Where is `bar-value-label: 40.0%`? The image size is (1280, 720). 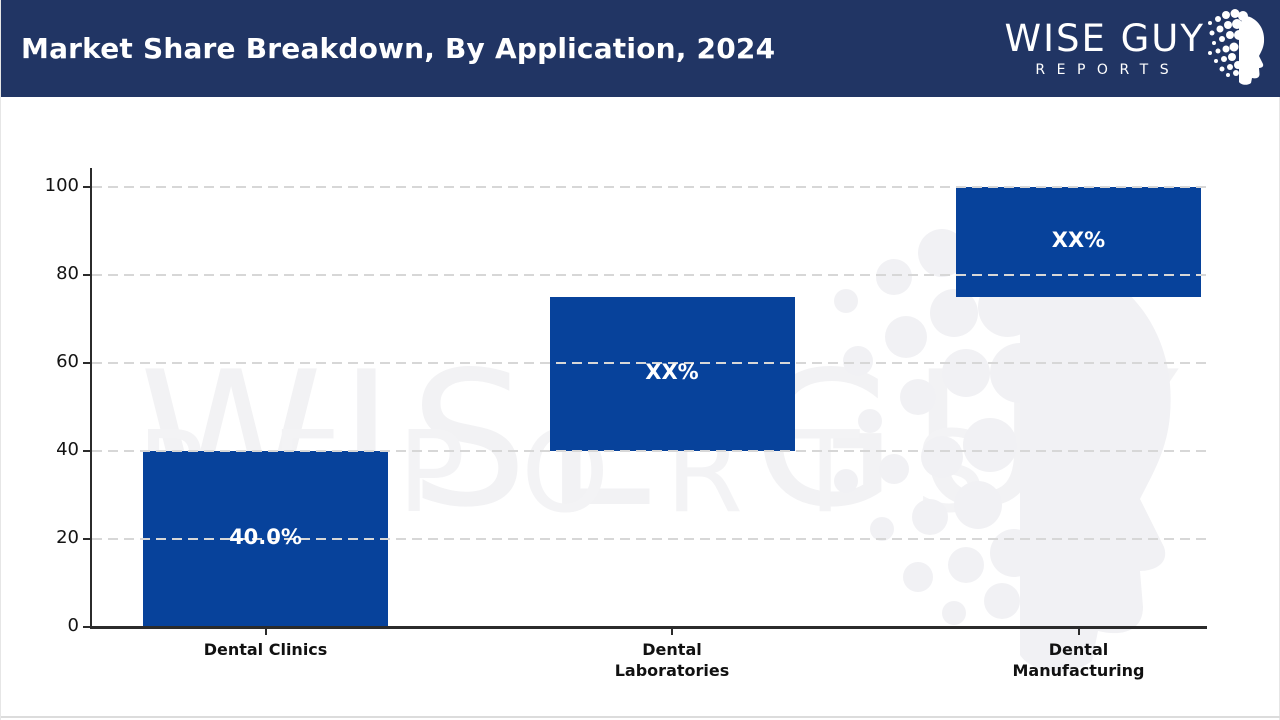
bar-value-label: 40.0% is located at coordinates (265, 537).